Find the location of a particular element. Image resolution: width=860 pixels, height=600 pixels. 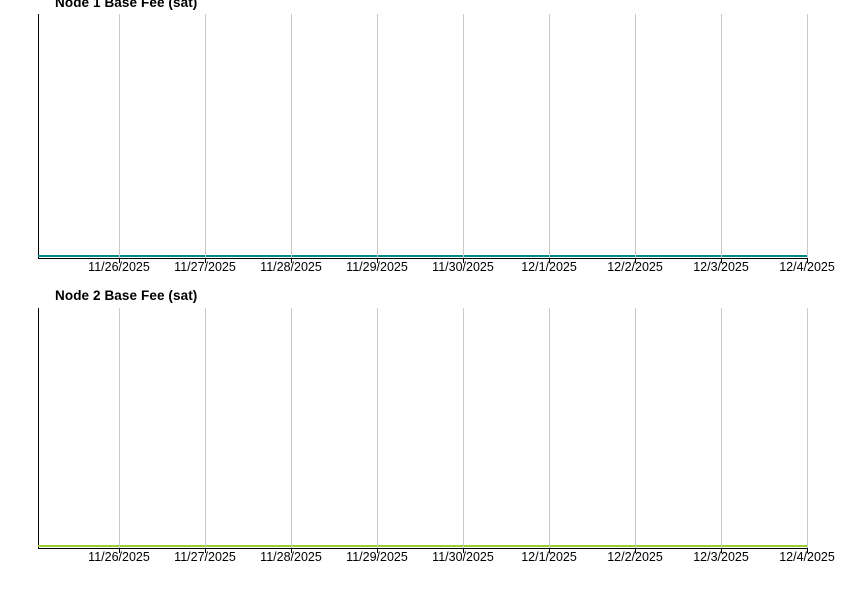

chart-title-node-2: Node 2 Base Fee (sat) is located at coordinates (126, 295).